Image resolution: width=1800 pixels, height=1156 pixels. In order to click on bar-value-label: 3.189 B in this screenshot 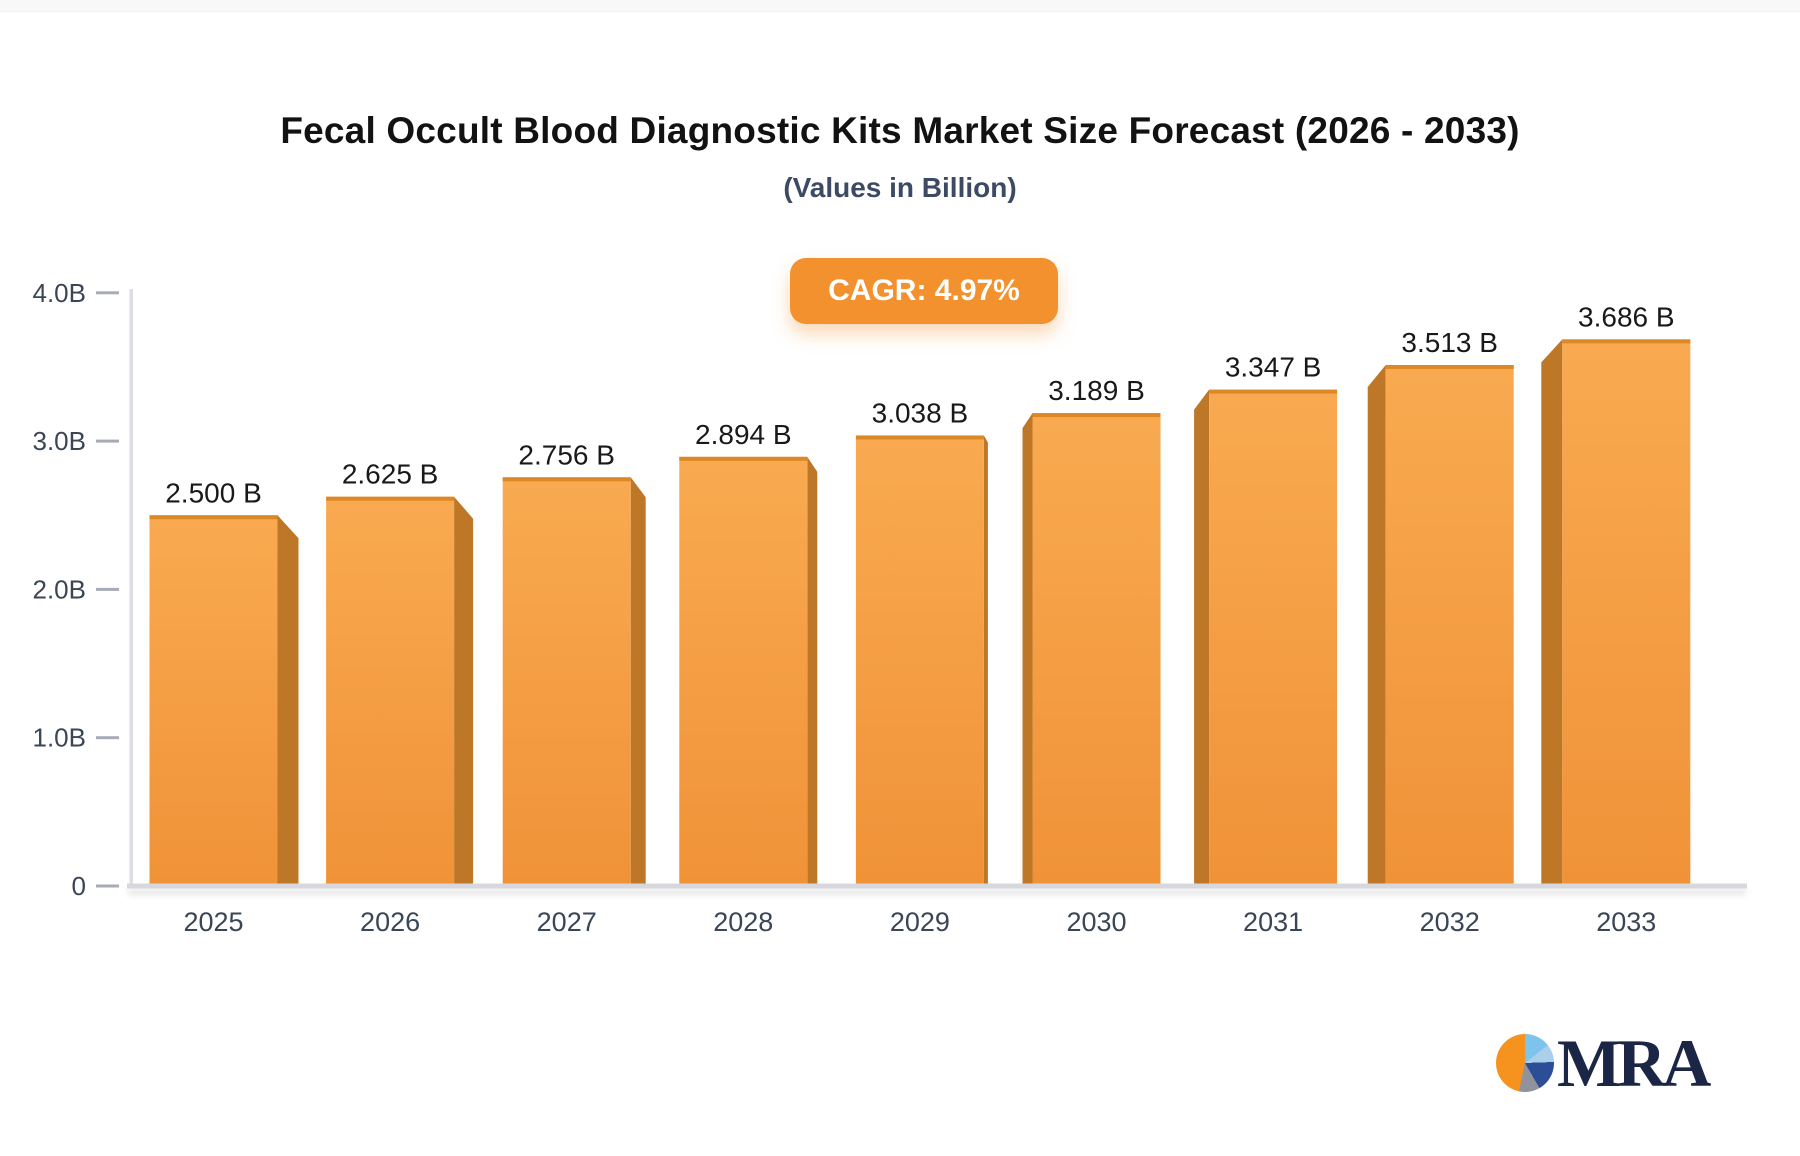, I will do `click(1096, 390)`.